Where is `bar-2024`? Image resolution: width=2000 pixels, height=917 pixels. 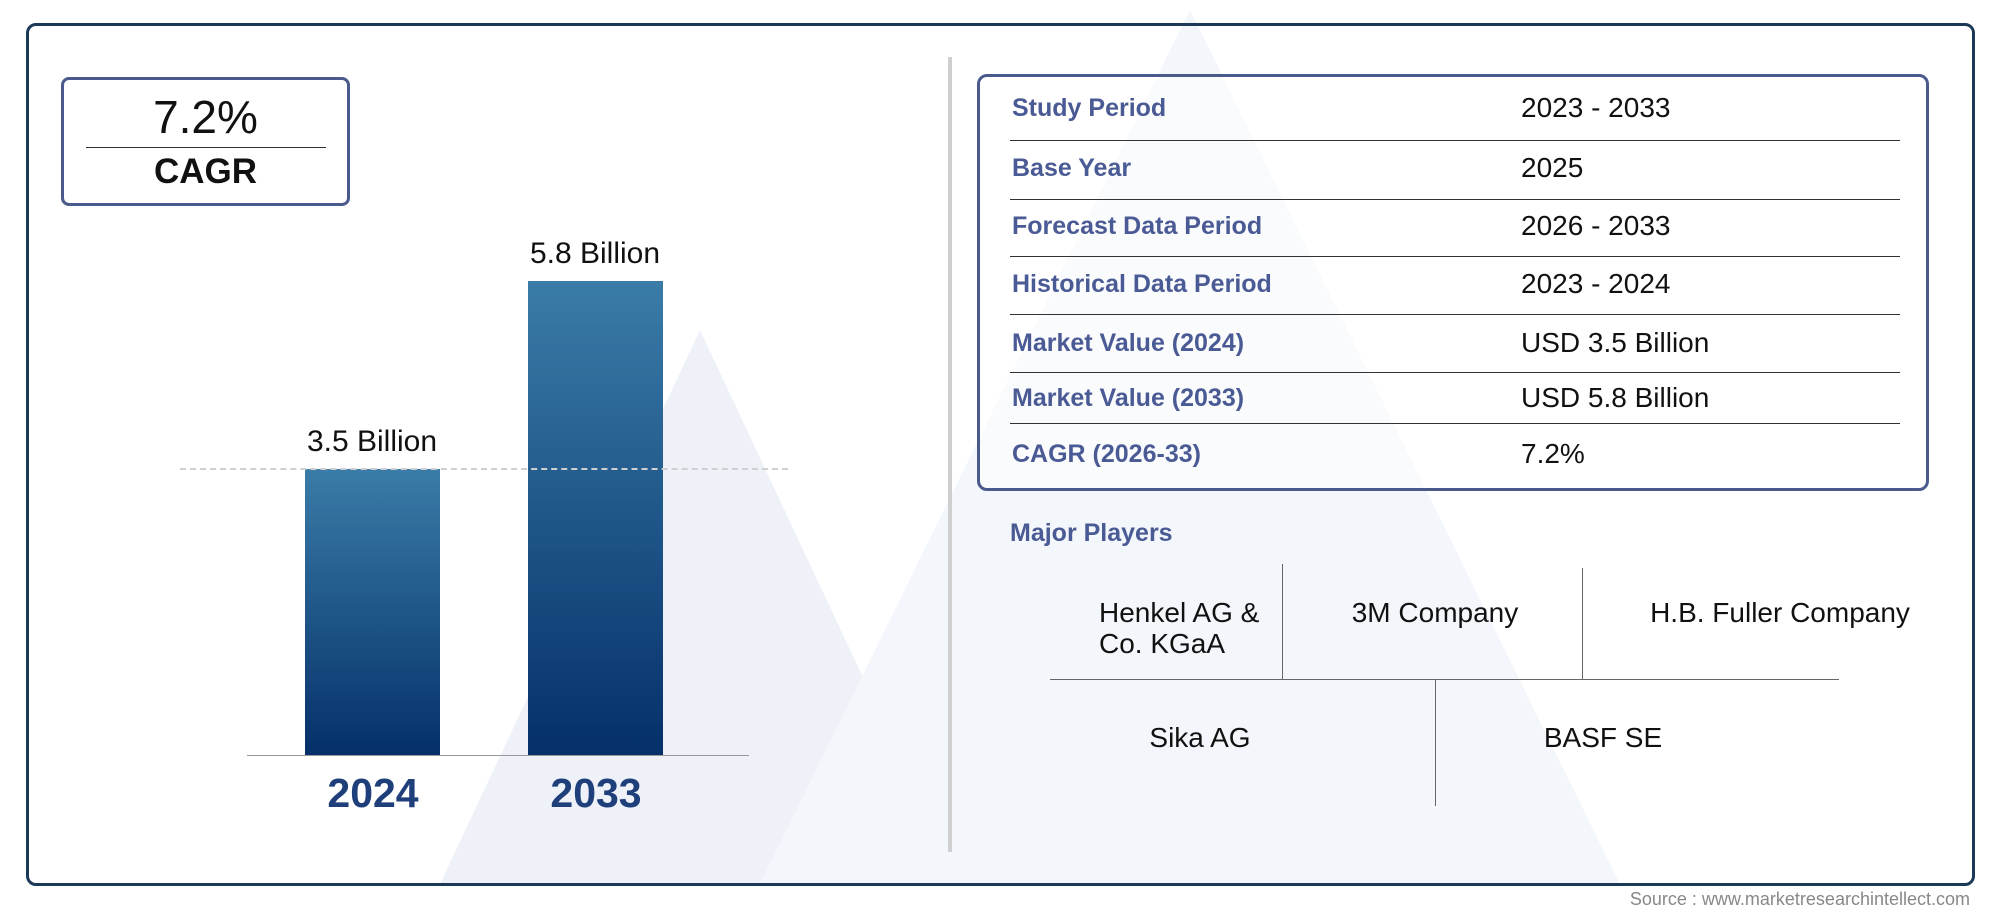 bar-2024 is located at coordinates (372, 612).